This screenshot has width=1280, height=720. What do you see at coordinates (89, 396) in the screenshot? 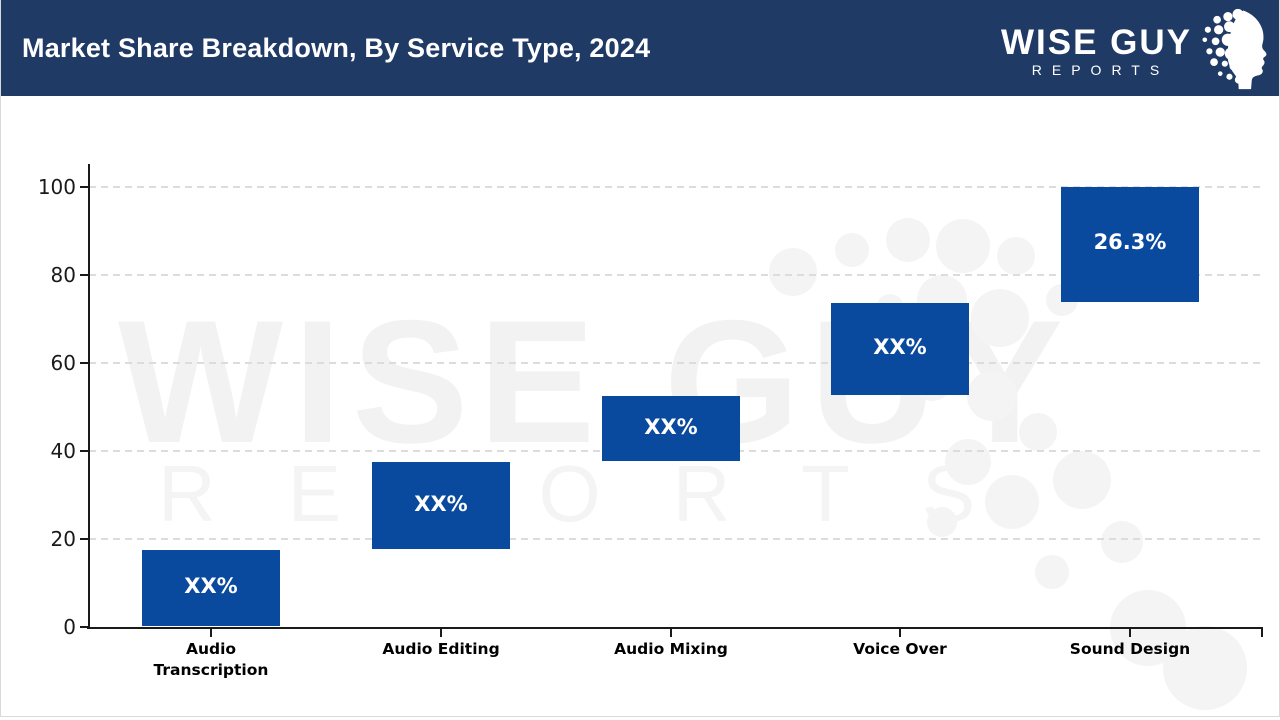
I see `y-axis-line` at bounding box center [89, 396].